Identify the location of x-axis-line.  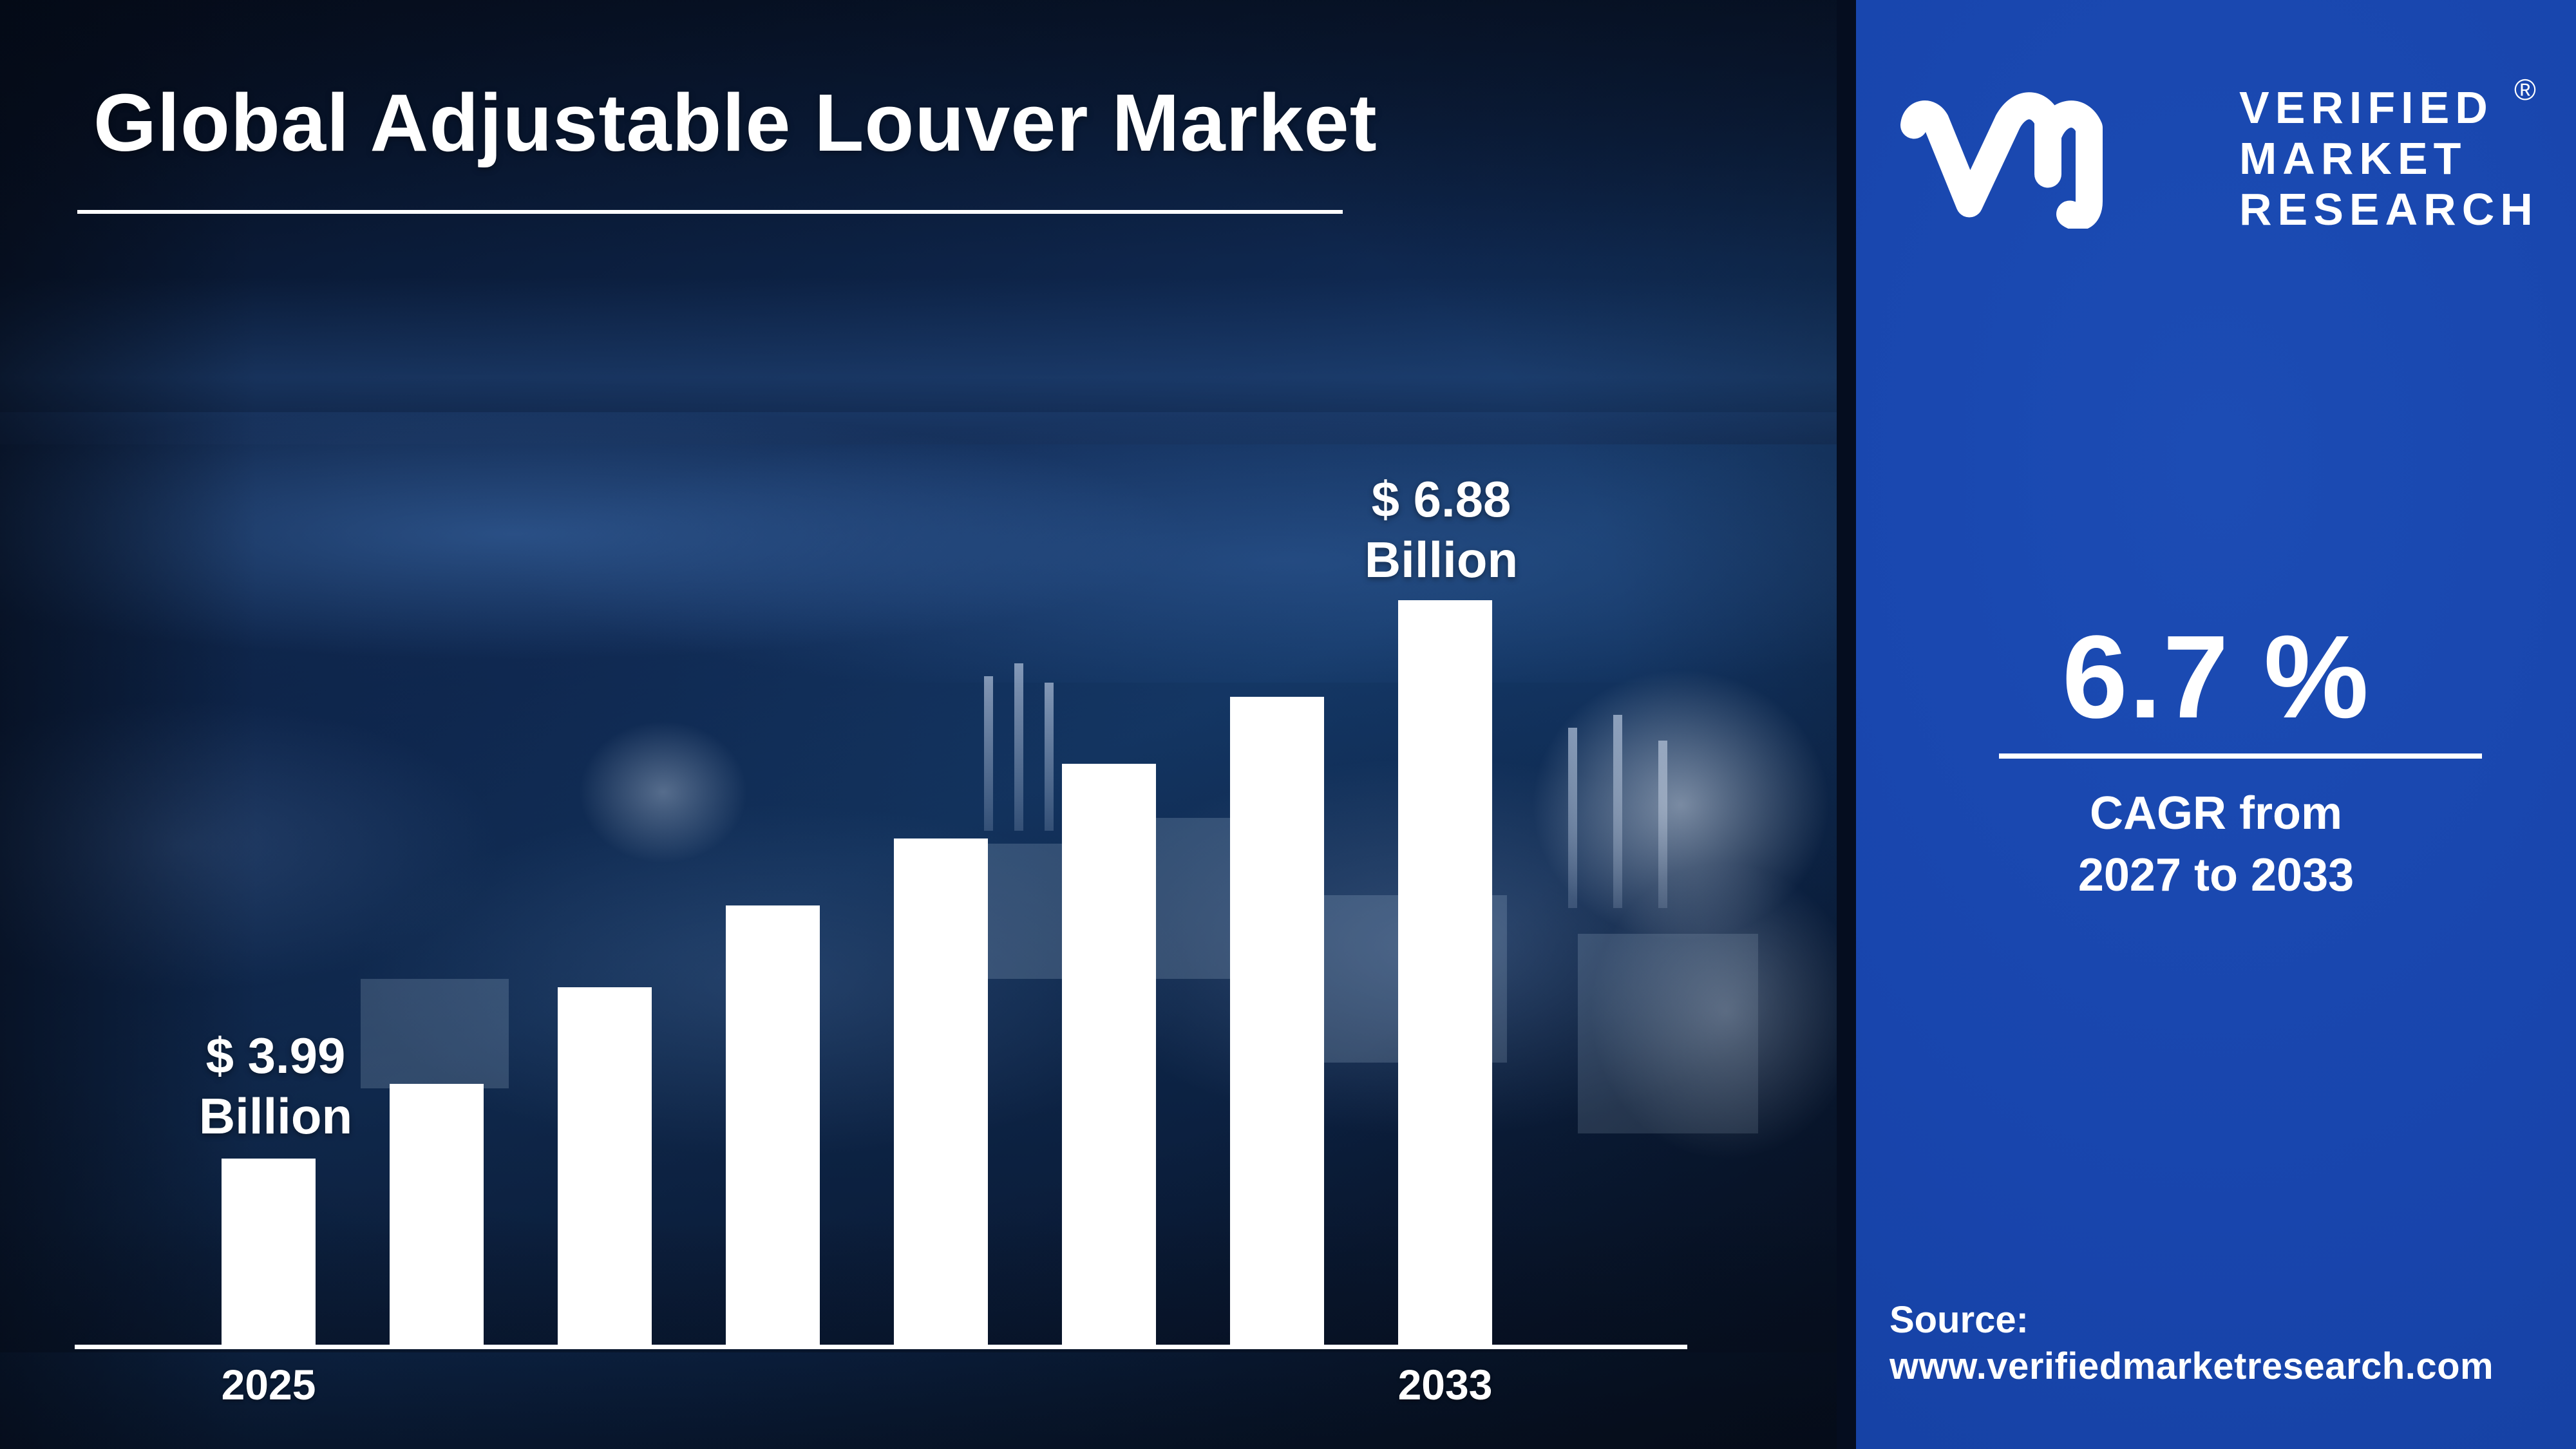
(881, 1347).